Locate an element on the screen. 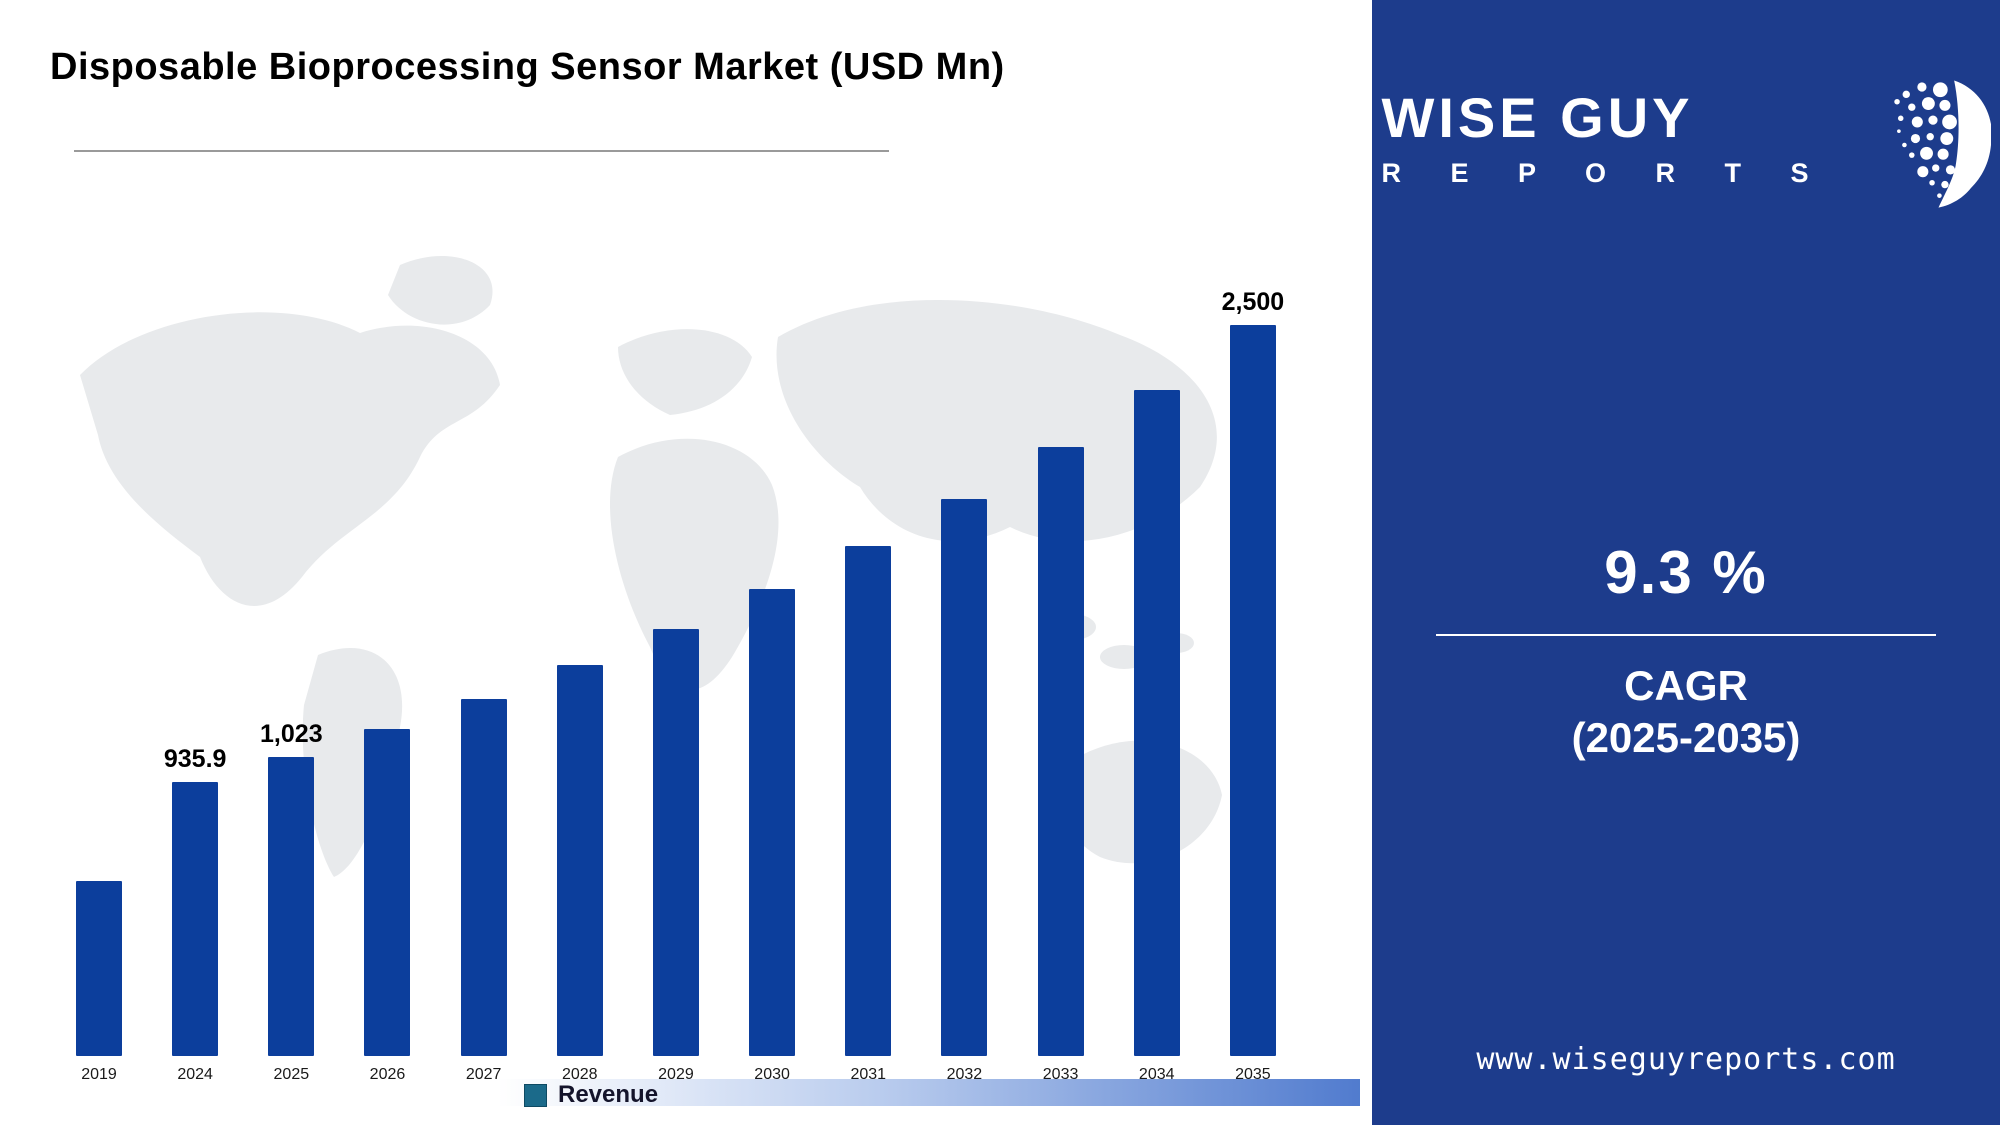  panel-divider is located at coordinates (1686, 635).